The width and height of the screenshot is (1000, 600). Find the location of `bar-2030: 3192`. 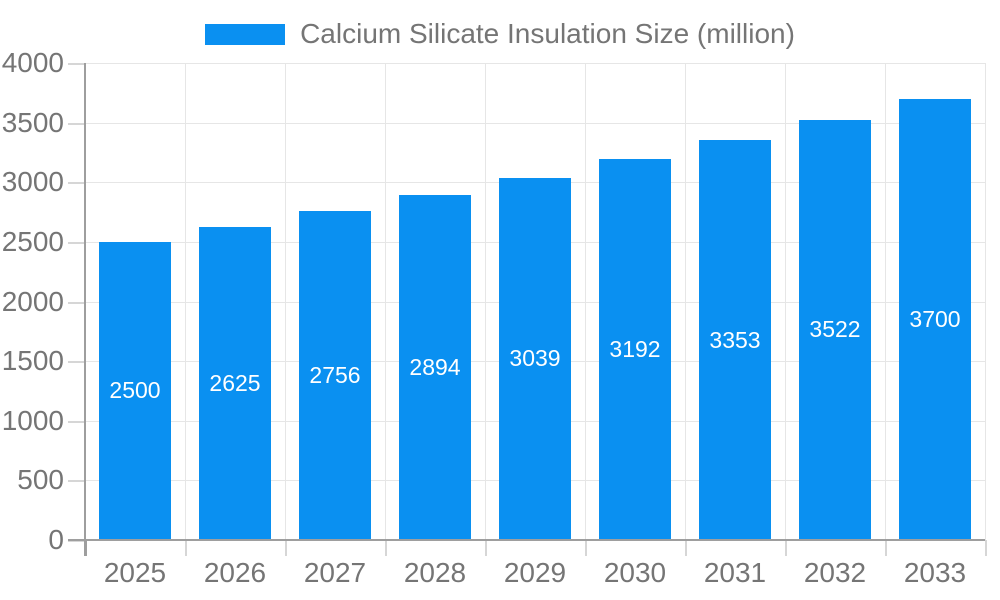

bar-2030: 3192 is located at coordinates (635, 349).